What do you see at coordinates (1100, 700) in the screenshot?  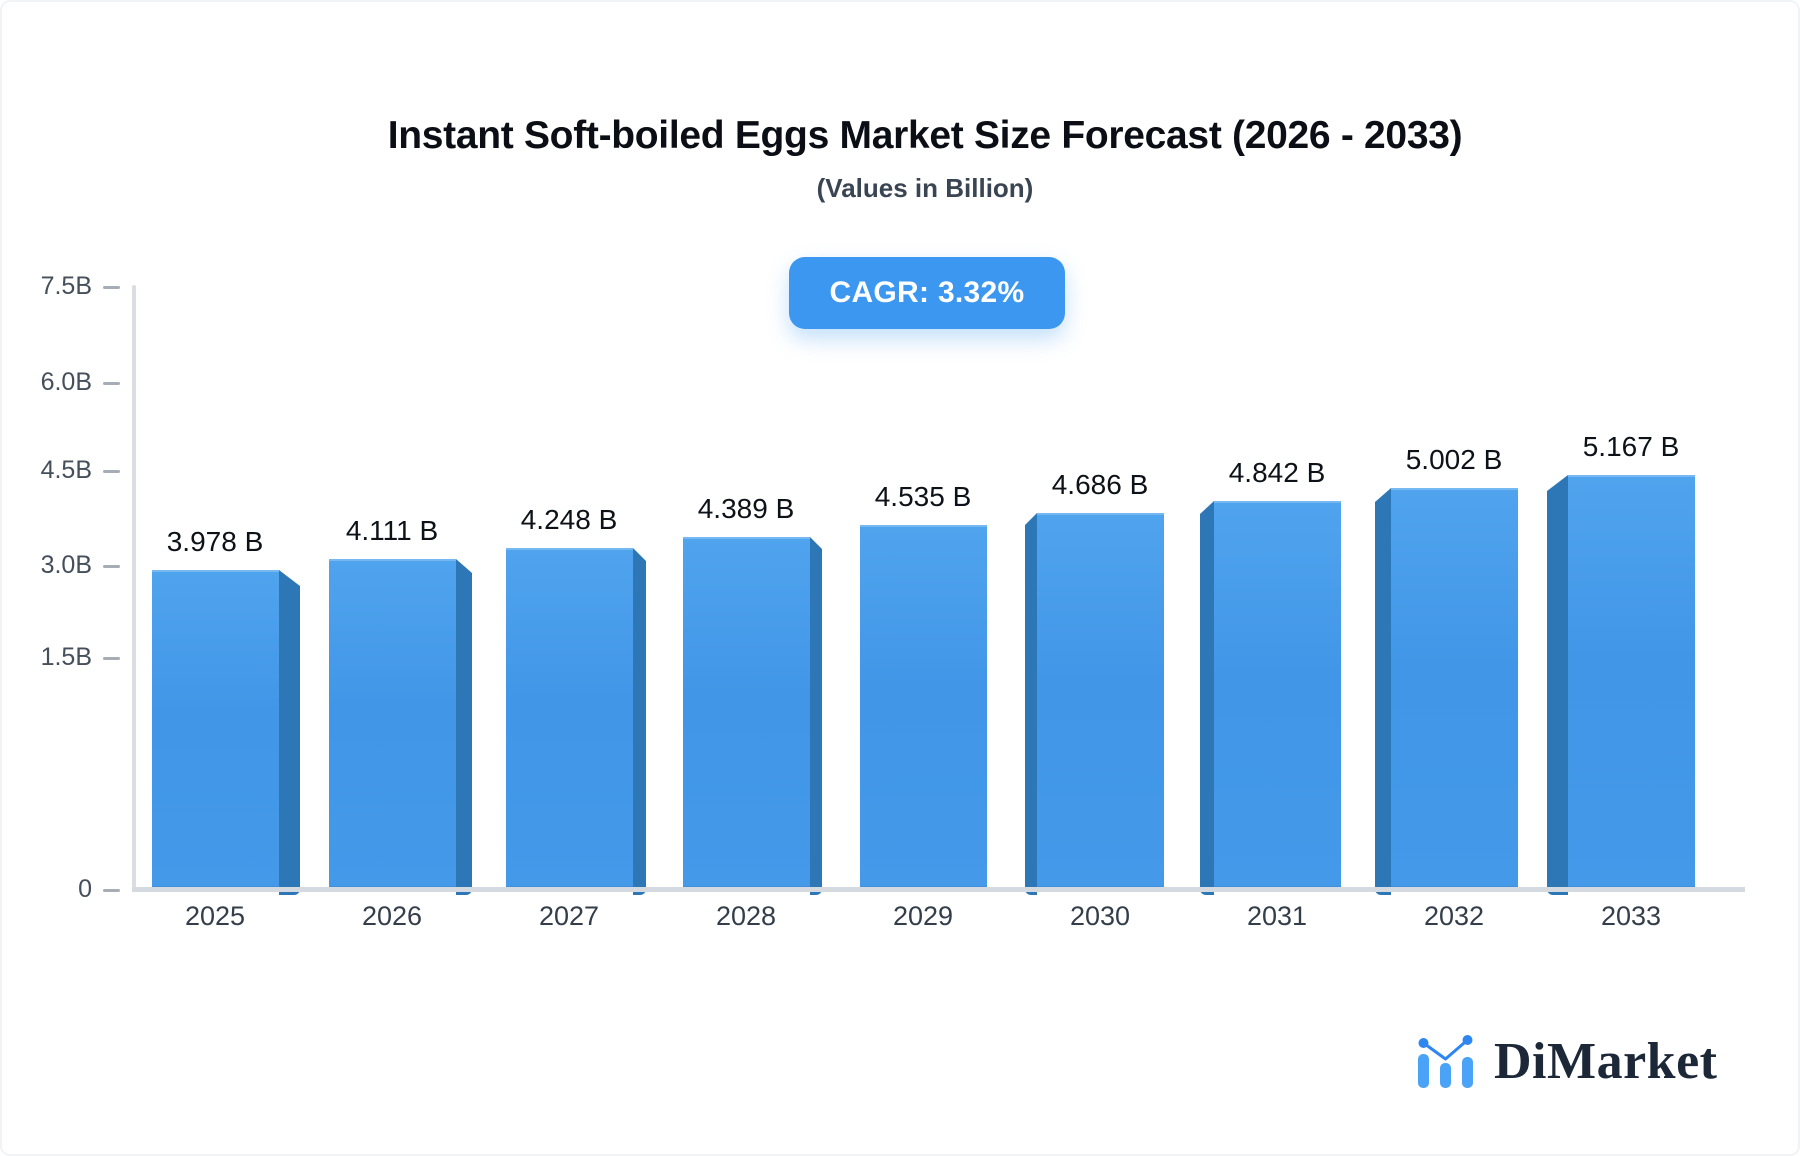 I see `bar-2030` at bounding box center [1100, 700].